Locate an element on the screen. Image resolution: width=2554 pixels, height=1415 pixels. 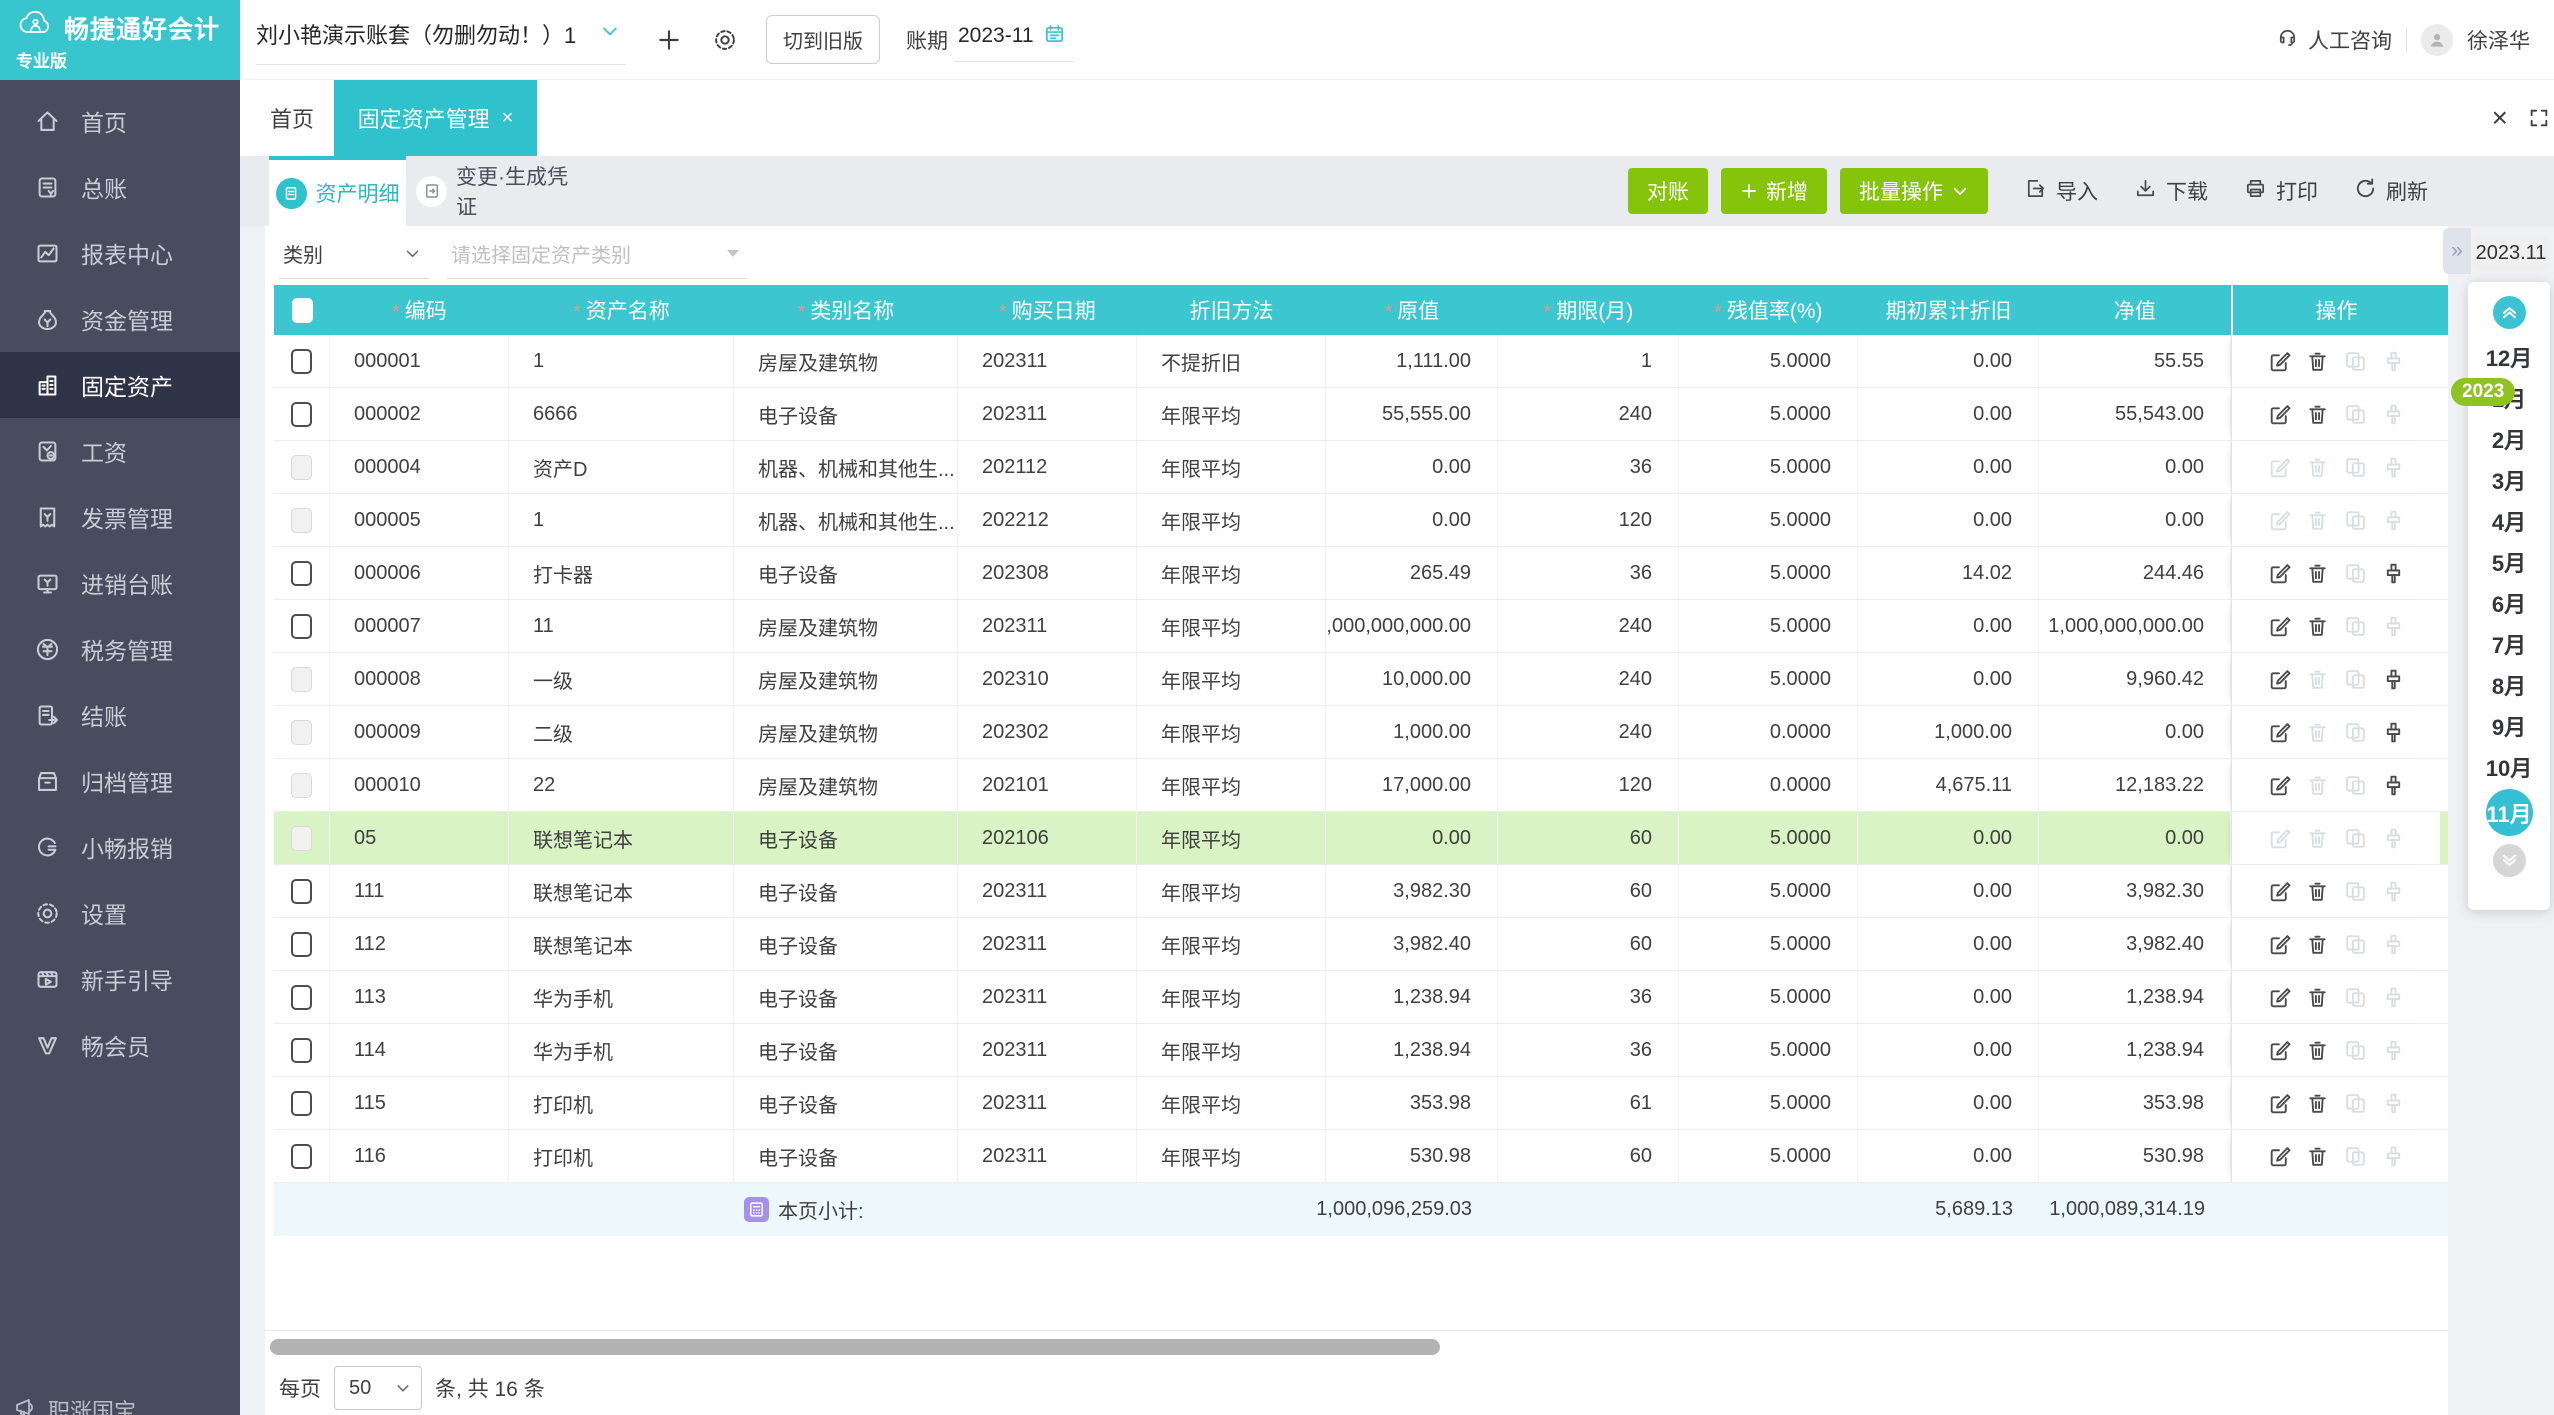
calendar-month-2: 2月 is located at coordinates (2509, 440).